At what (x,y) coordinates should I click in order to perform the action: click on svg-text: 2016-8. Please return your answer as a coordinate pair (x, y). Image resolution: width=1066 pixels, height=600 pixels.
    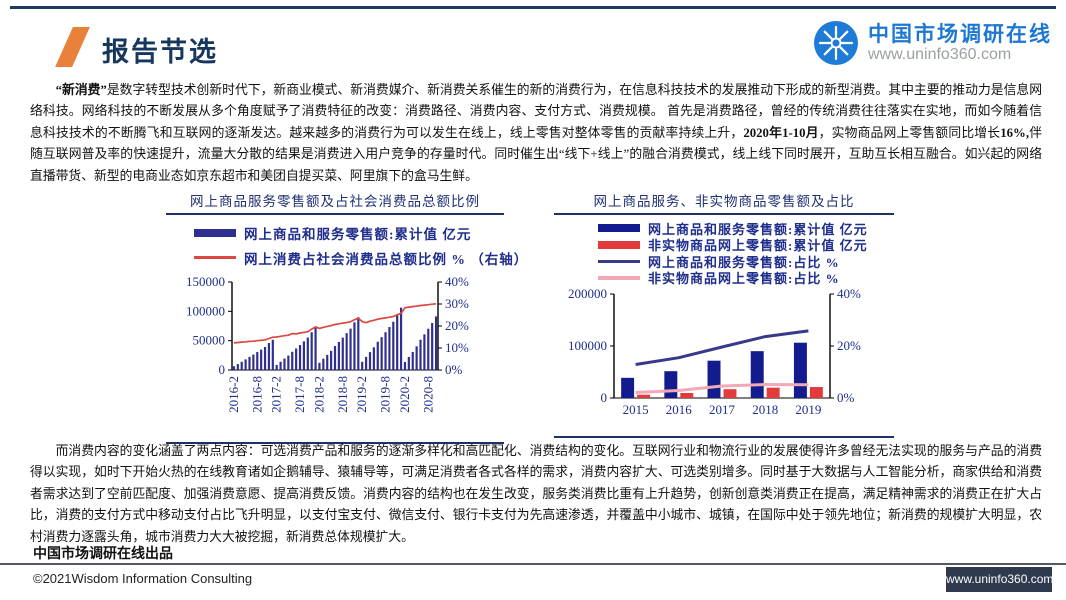
    Looking at the image, I should click on (256, 394).